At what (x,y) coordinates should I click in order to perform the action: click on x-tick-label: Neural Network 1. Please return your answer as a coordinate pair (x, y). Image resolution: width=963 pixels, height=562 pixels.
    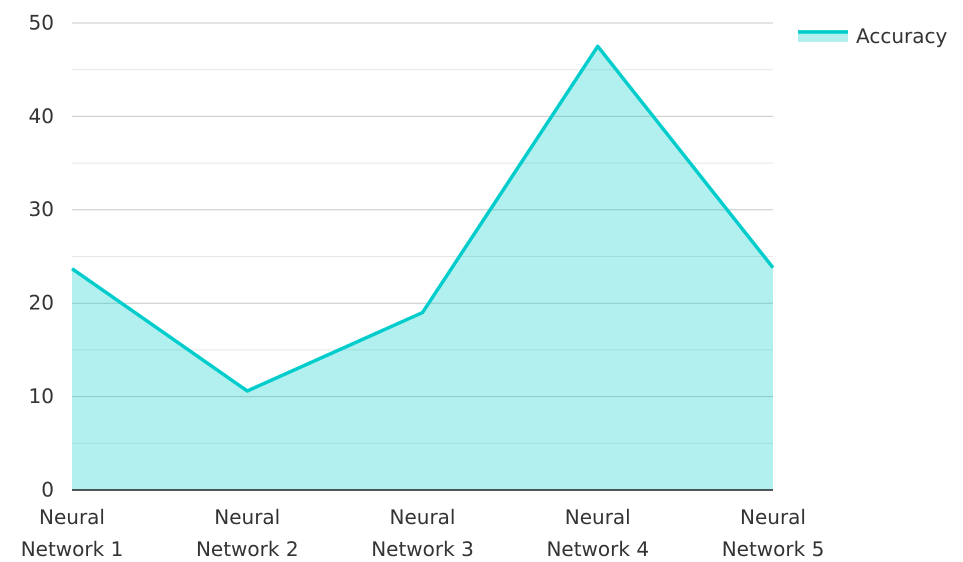
    Looking at the image, I should click on (72, 533).